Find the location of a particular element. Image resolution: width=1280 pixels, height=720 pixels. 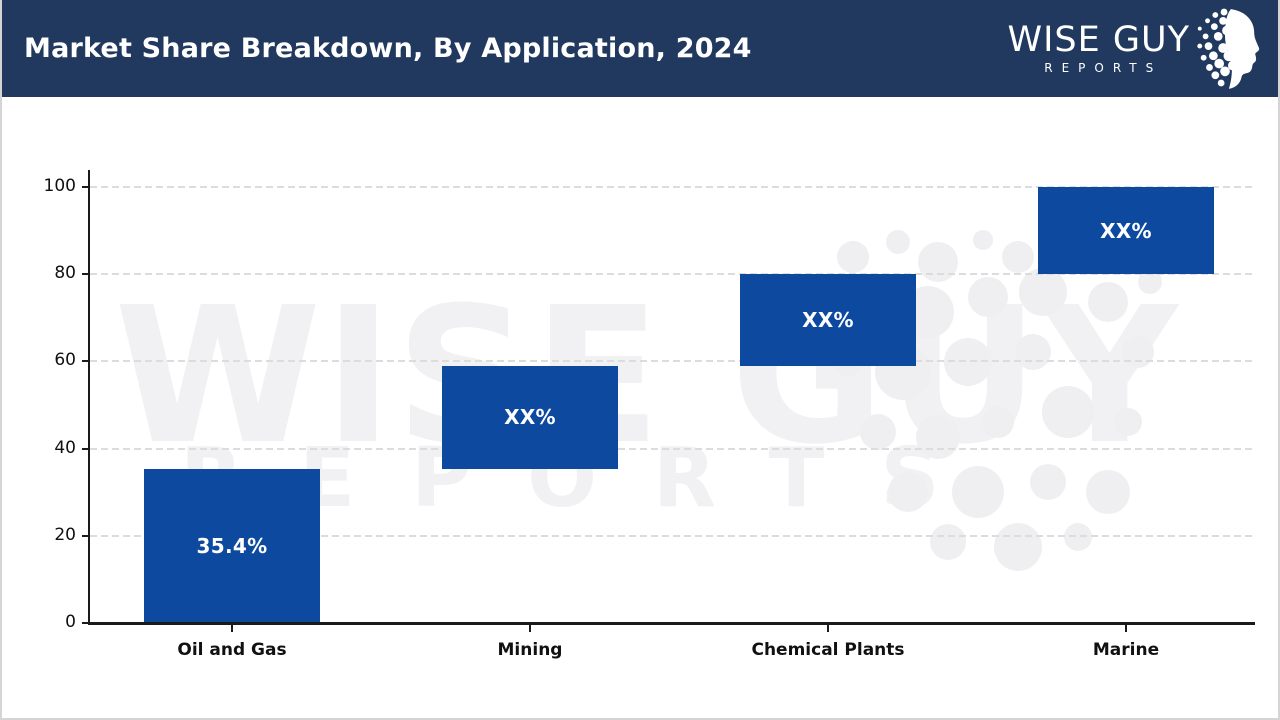

bar-mining: XX% is located at coordinates (530, 417).